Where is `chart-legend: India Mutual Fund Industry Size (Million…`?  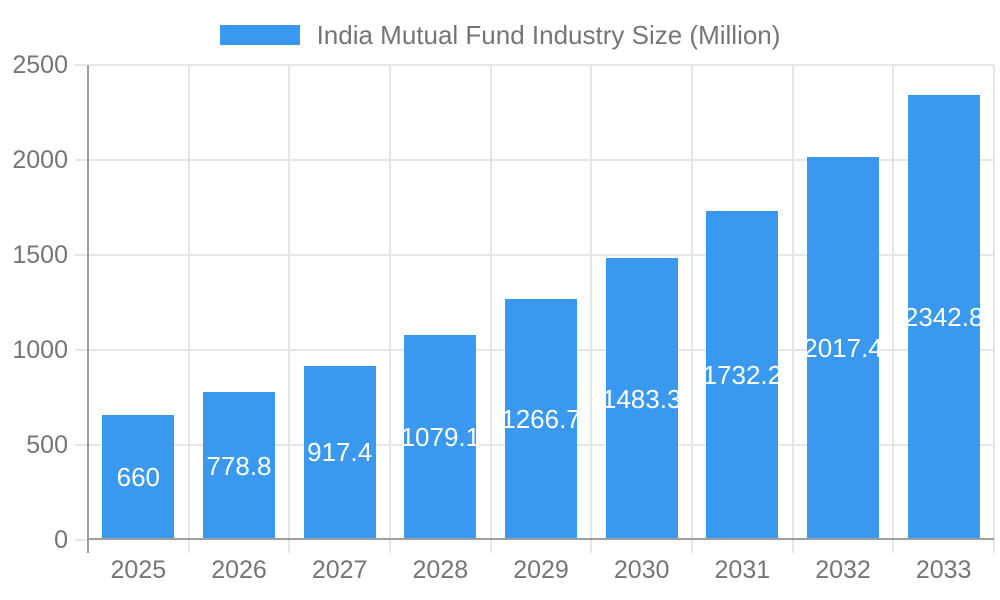
chart-legend: India Mutual Fund Industry Size (Million… is located at coordinates (500, 35).